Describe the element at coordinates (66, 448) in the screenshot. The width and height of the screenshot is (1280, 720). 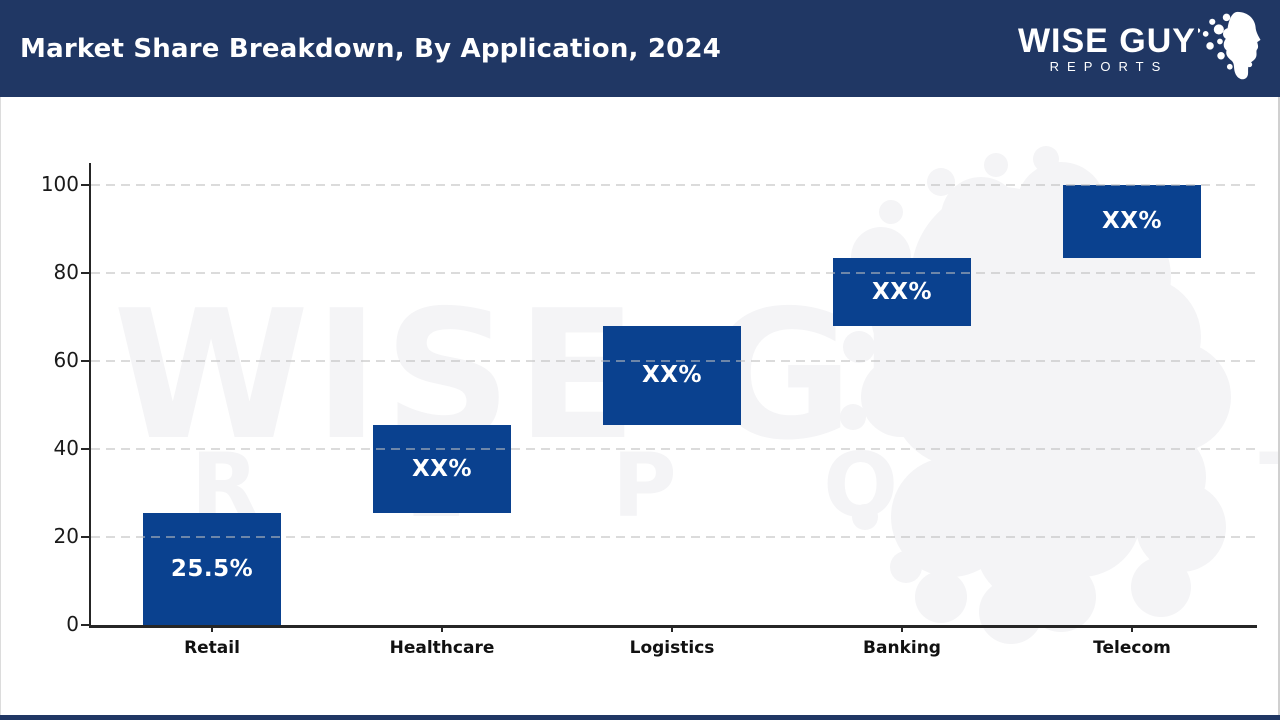
I see `y-axis-tick-label: 40` at that location.